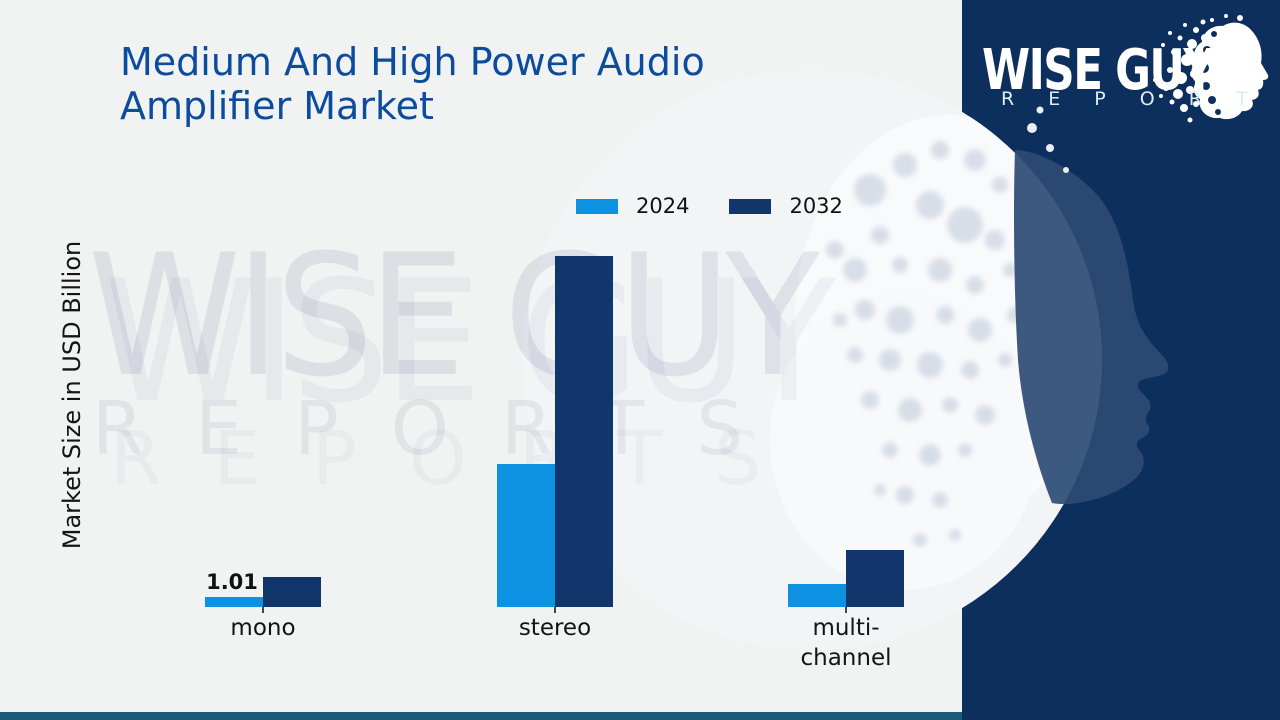  Describe the element at coordinates (292, 592) in the screenshot. I see `bar-2032-mono` at that location.